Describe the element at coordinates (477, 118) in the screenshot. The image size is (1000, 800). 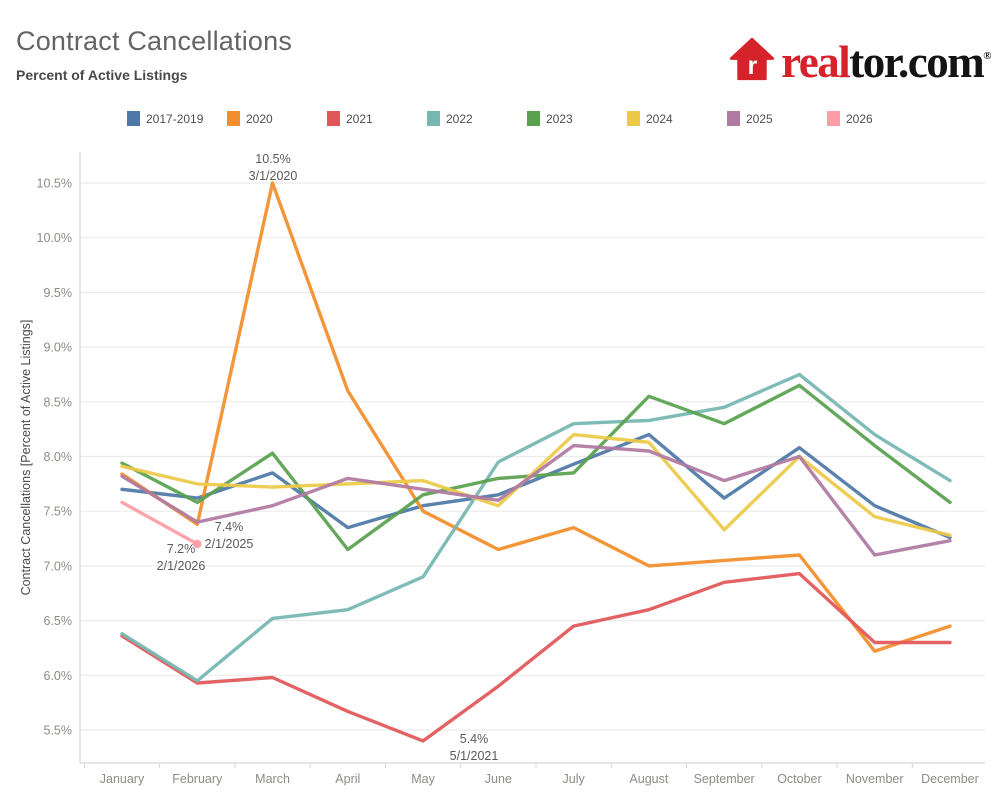
I see `legend-item-2022: 2022` at that location.